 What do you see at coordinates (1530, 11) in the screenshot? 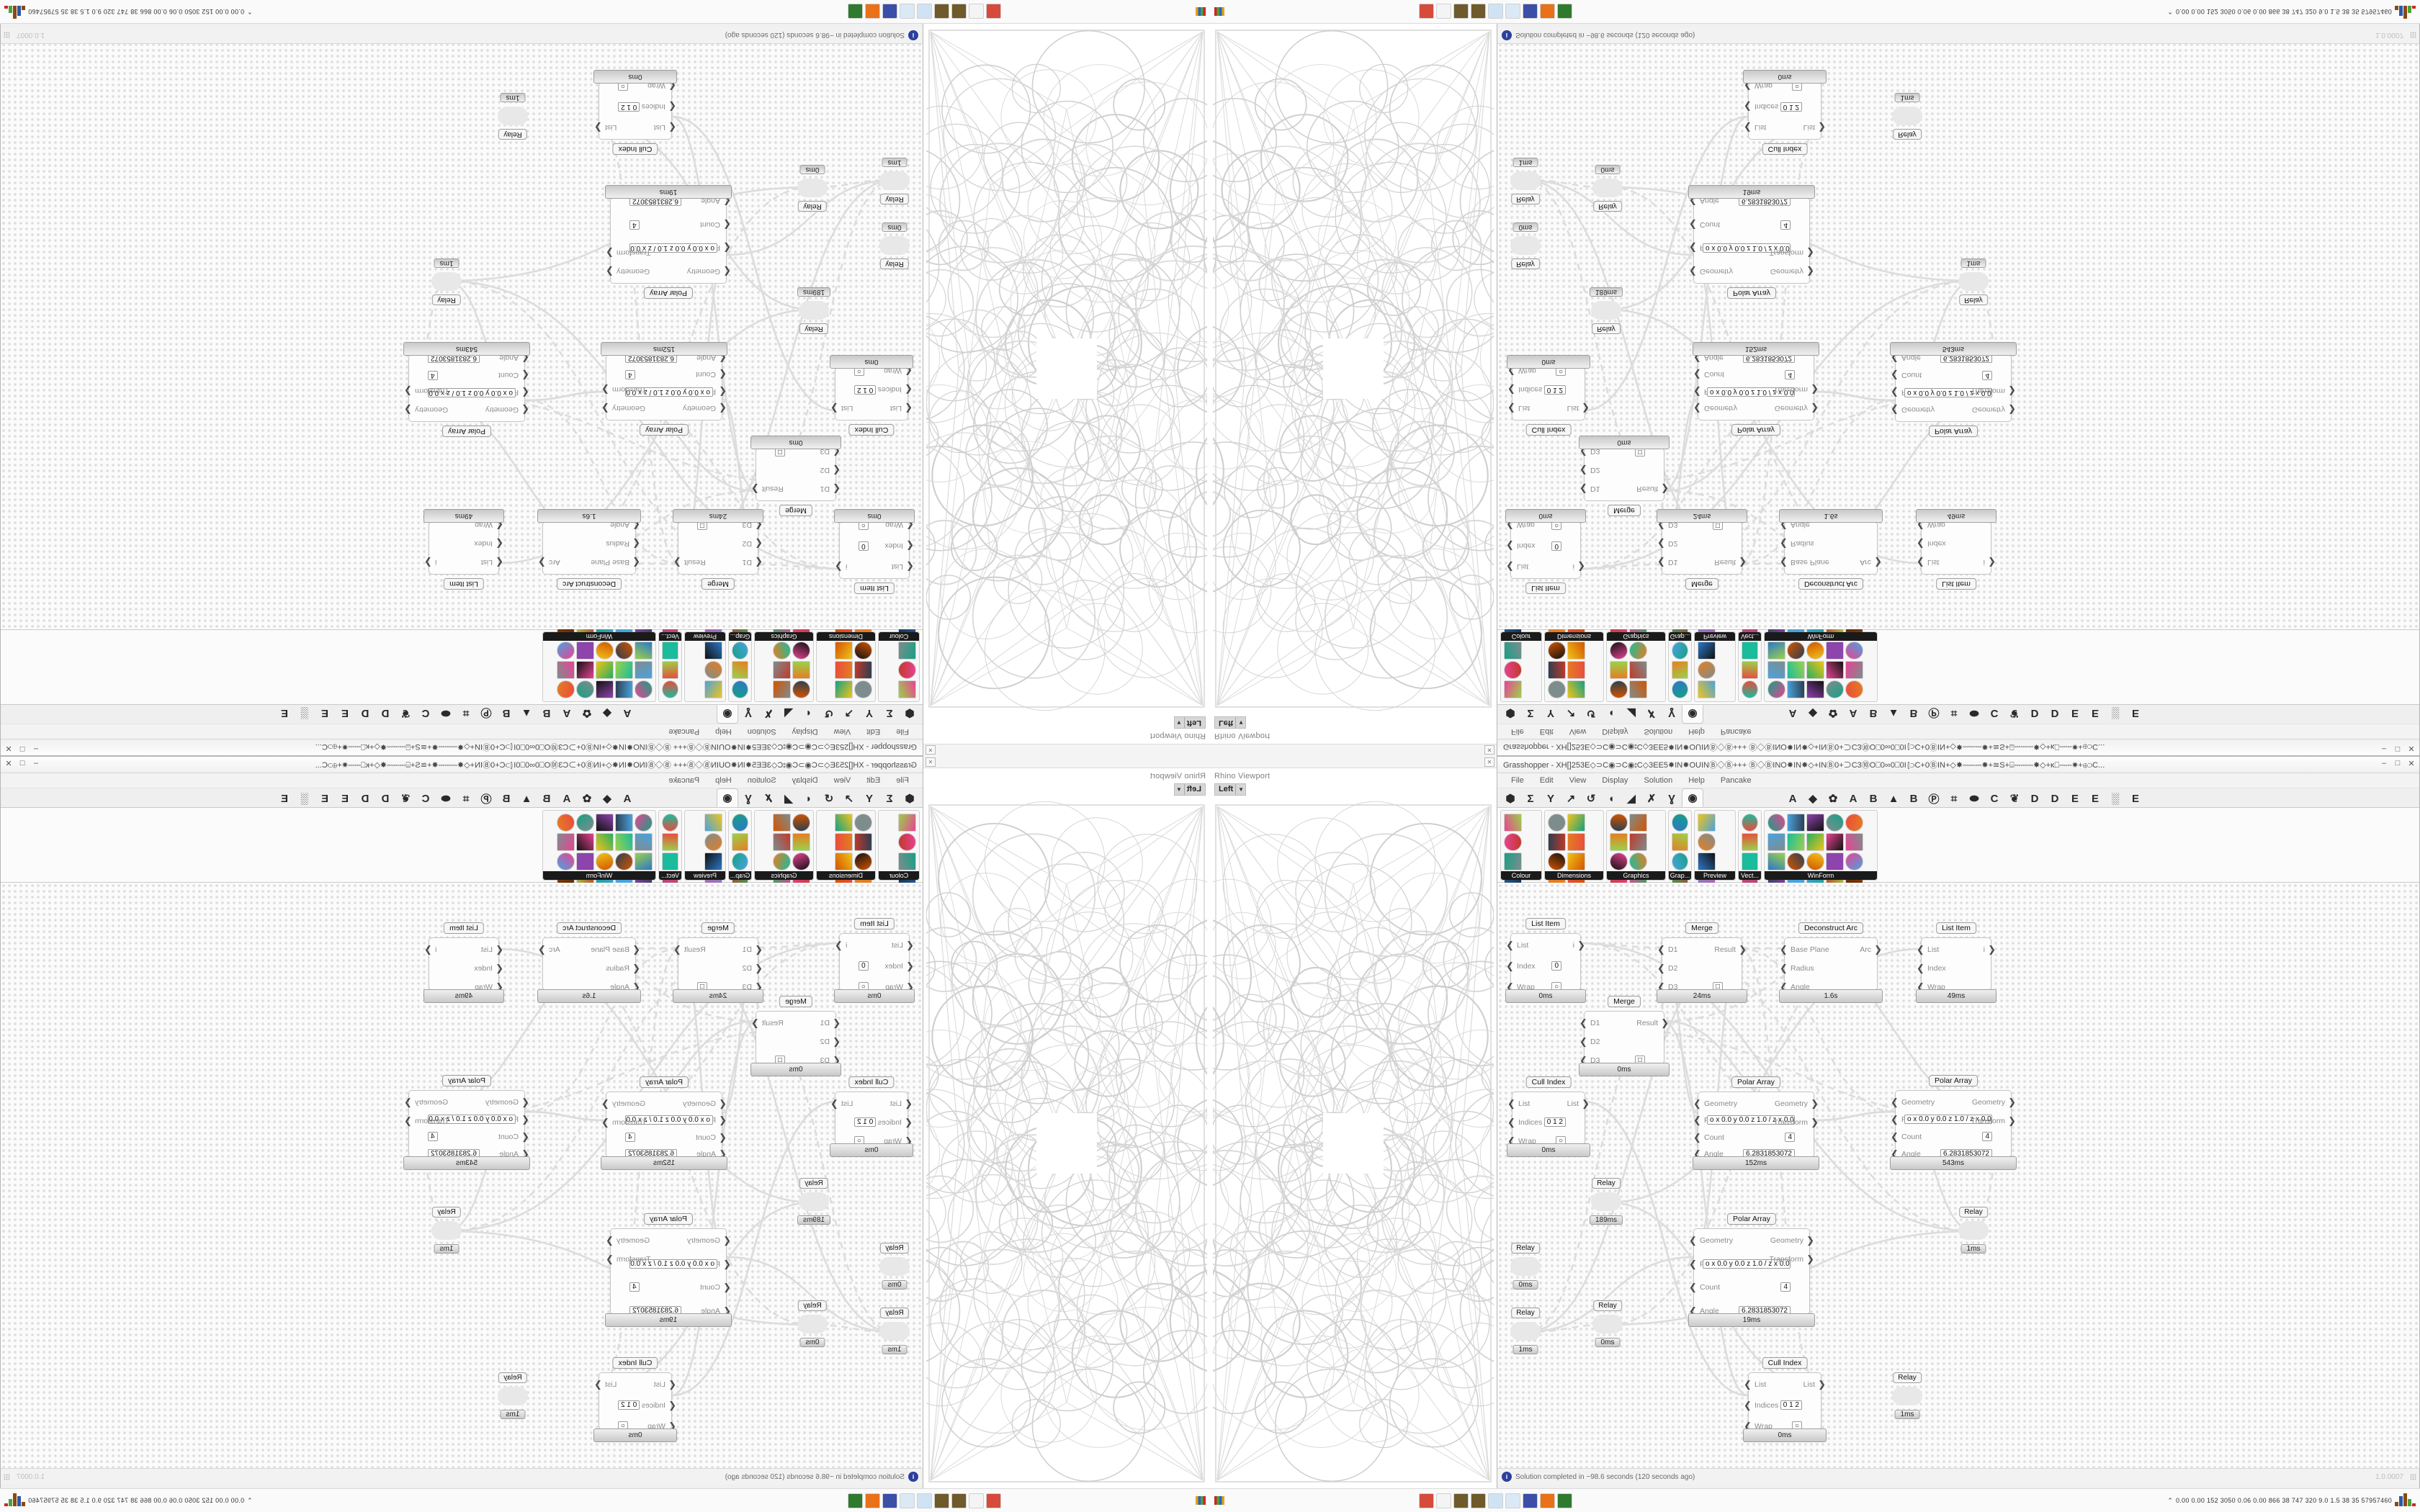
I see `taskbar-rhino-save-icon` at bounding box center [1530, 11].